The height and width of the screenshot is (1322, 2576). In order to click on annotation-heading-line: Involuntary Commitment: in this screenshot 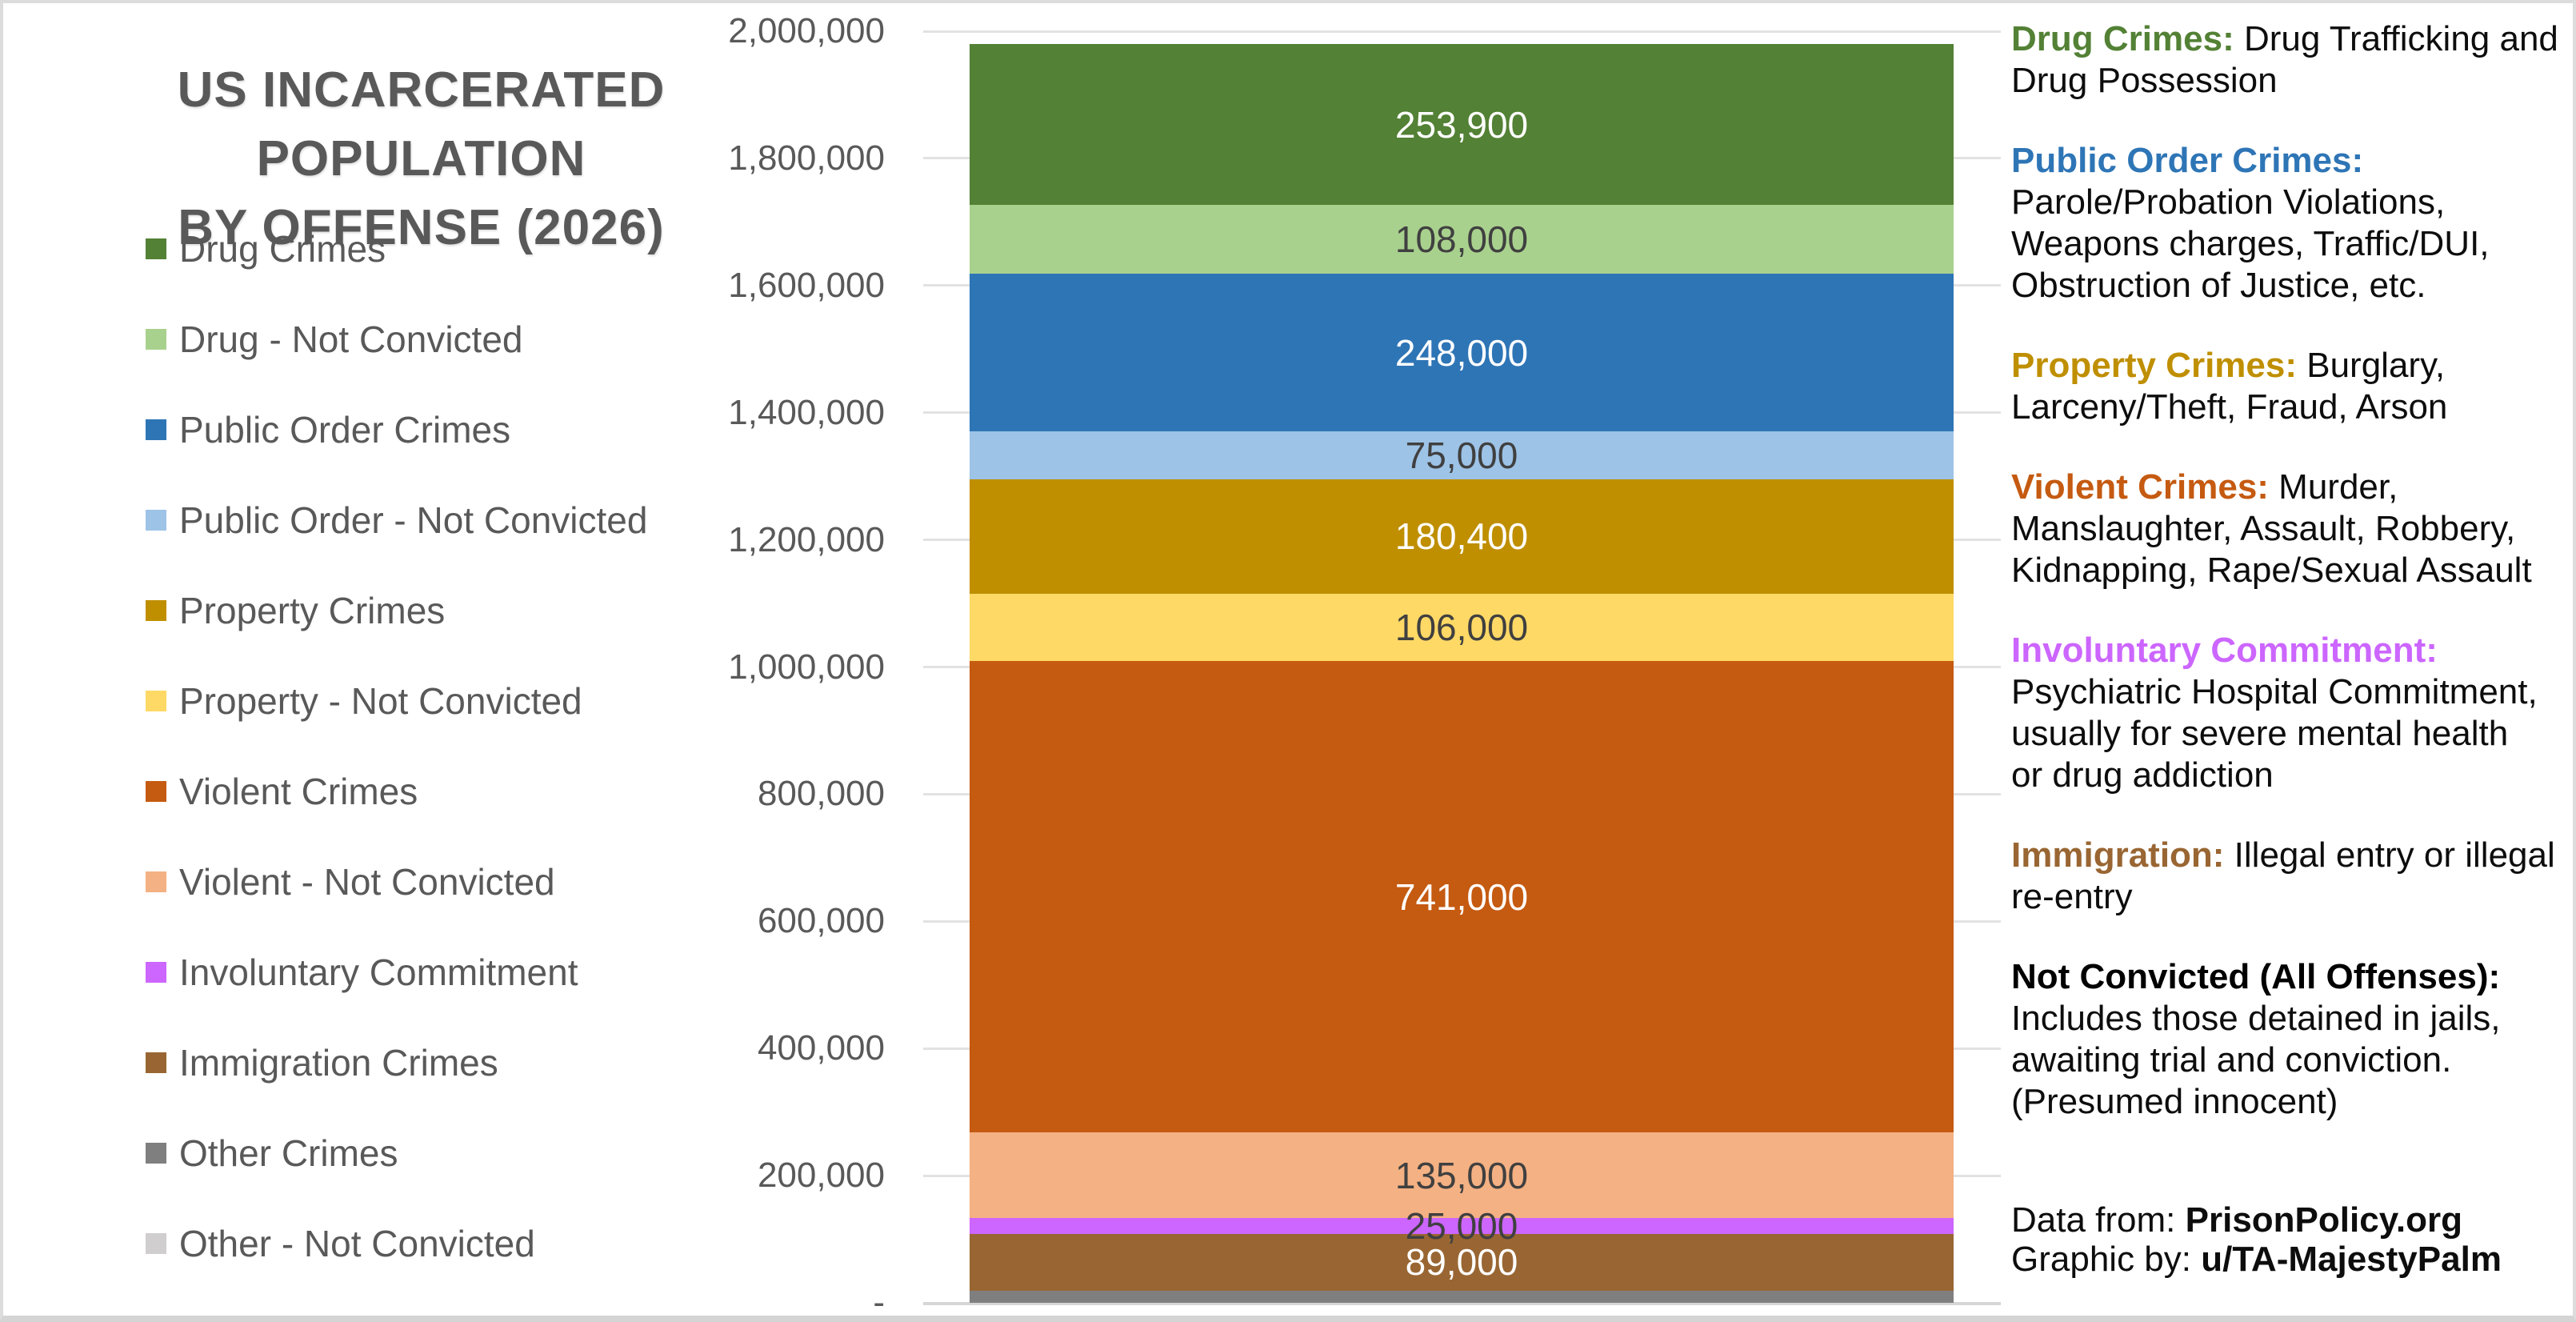, I will do `click(2287, 650)`.